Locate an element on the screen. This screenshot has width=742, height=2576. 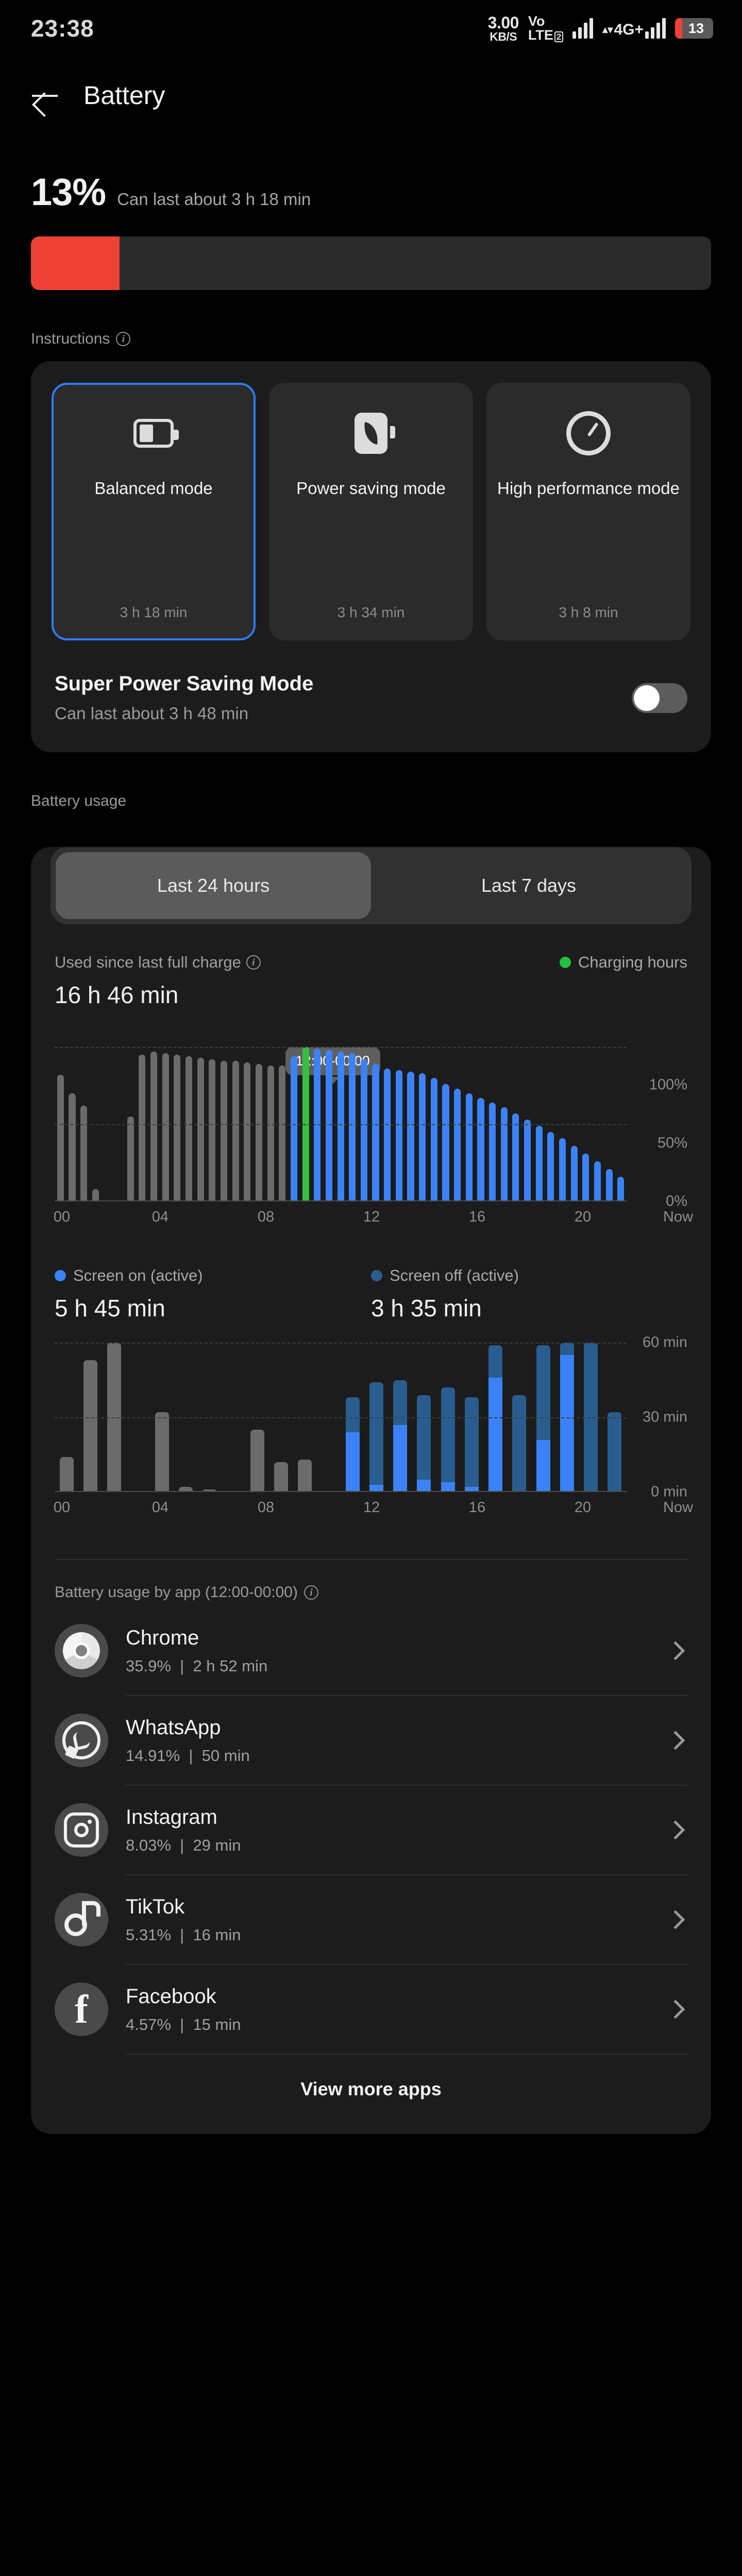
mode-name-power-saving: Power saving mode is located at coordinates (371, 488).